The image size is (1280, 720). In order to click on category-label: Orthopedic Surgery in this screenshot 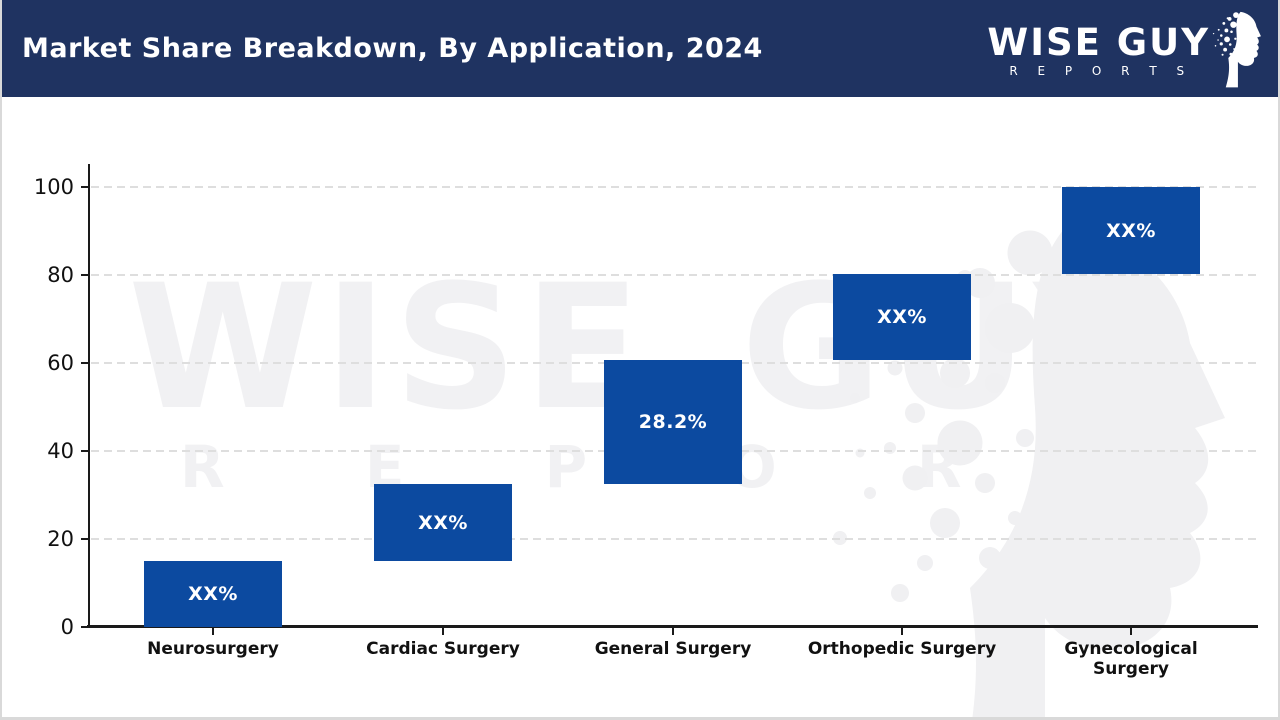, I will do `click(902, 649)`.